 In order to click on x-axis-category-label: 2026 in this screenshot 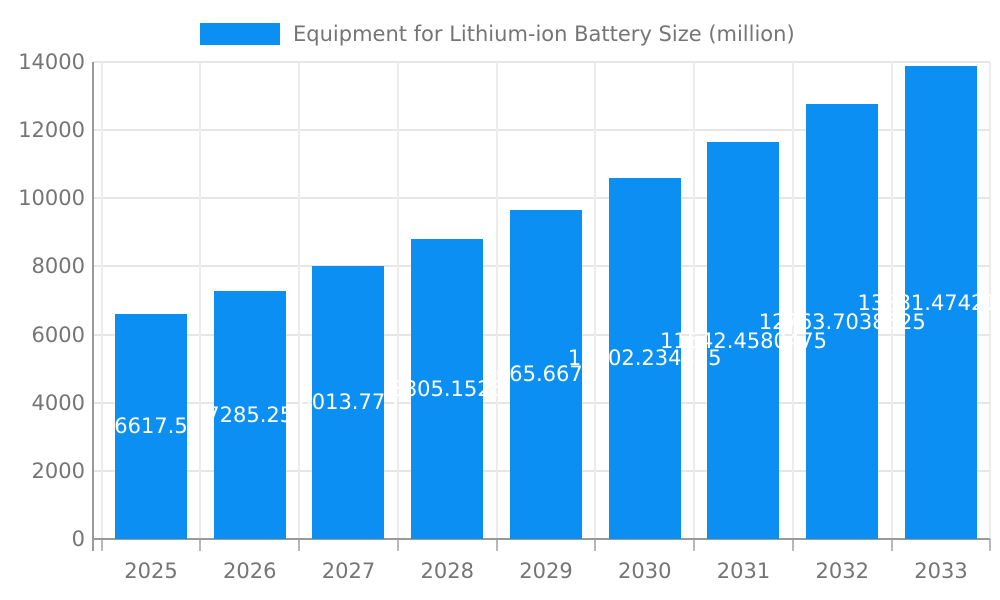, I will do `click(249, 571)`.